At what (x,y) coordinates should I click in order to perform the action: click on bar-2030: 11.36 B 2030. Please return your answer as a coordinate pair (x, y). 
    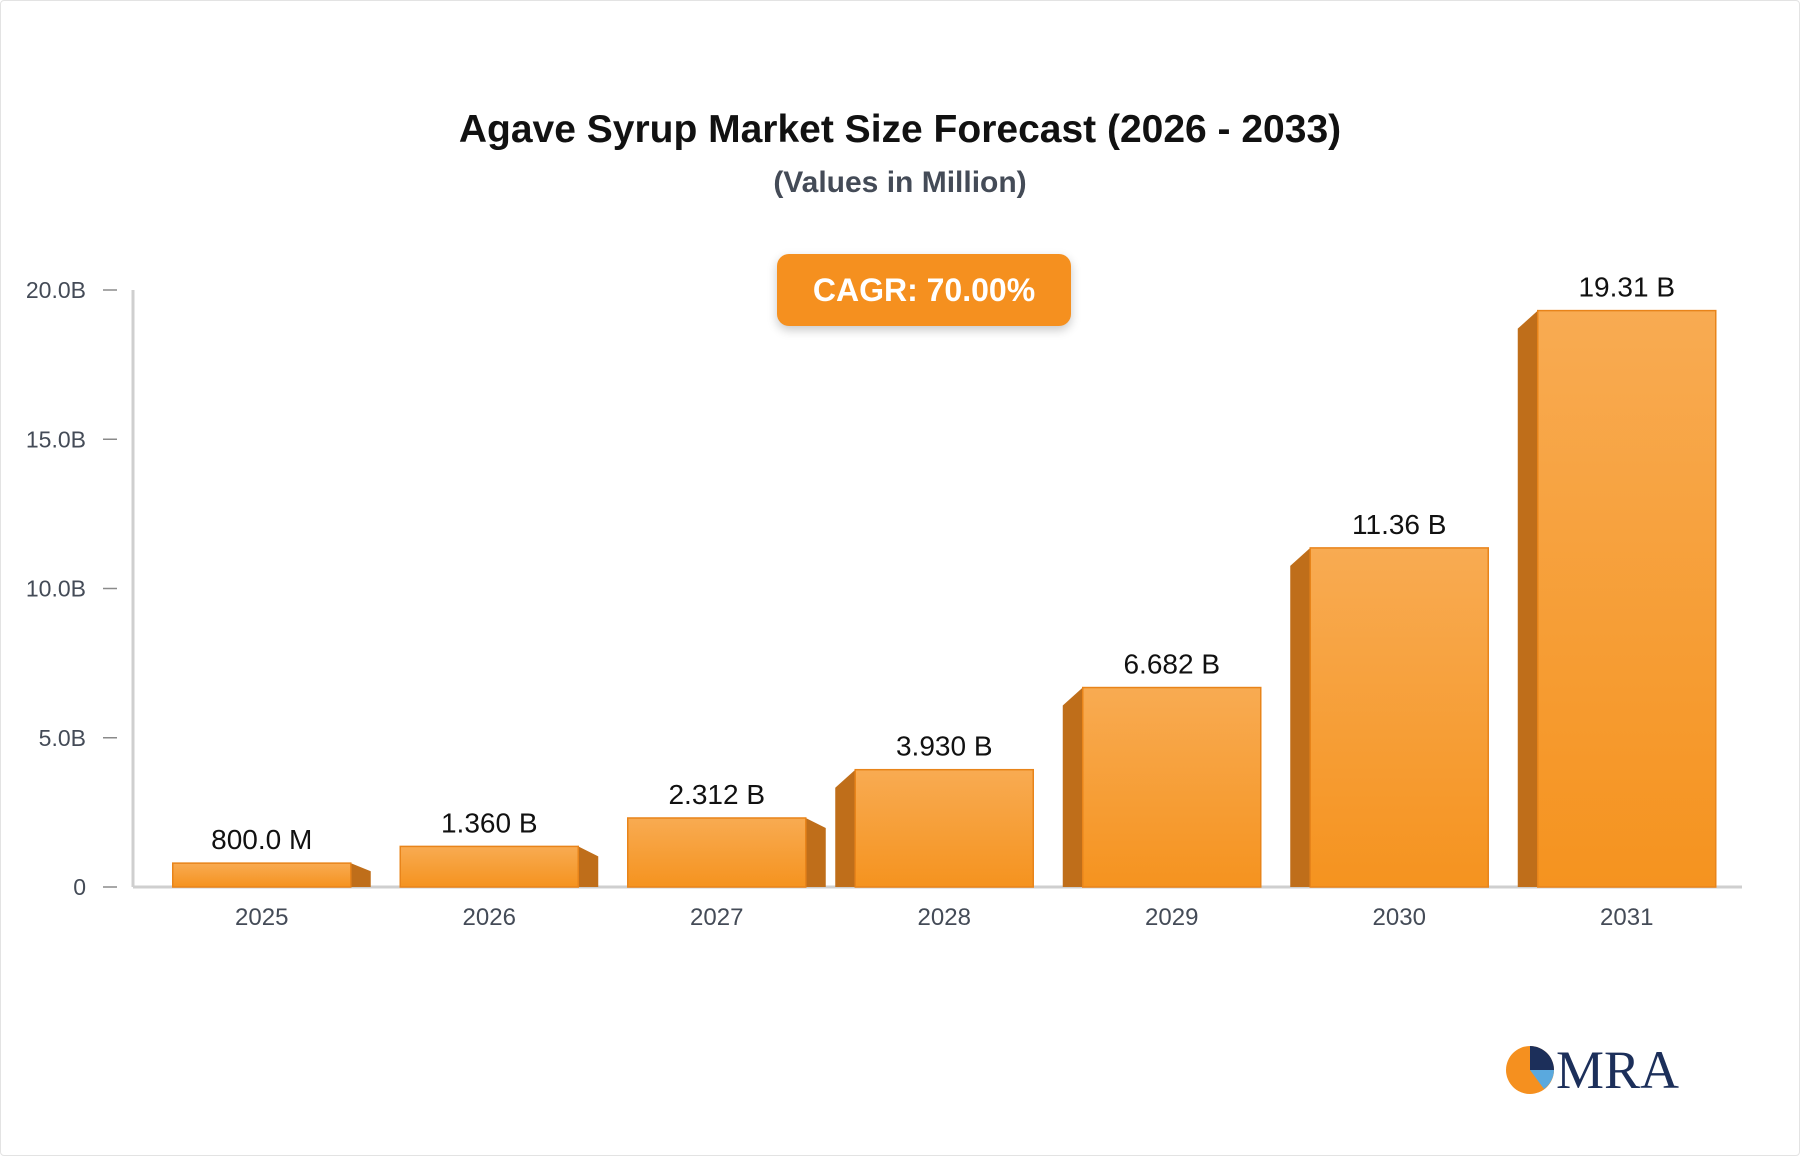
    Looking at the image, I should click on (1389, 720).